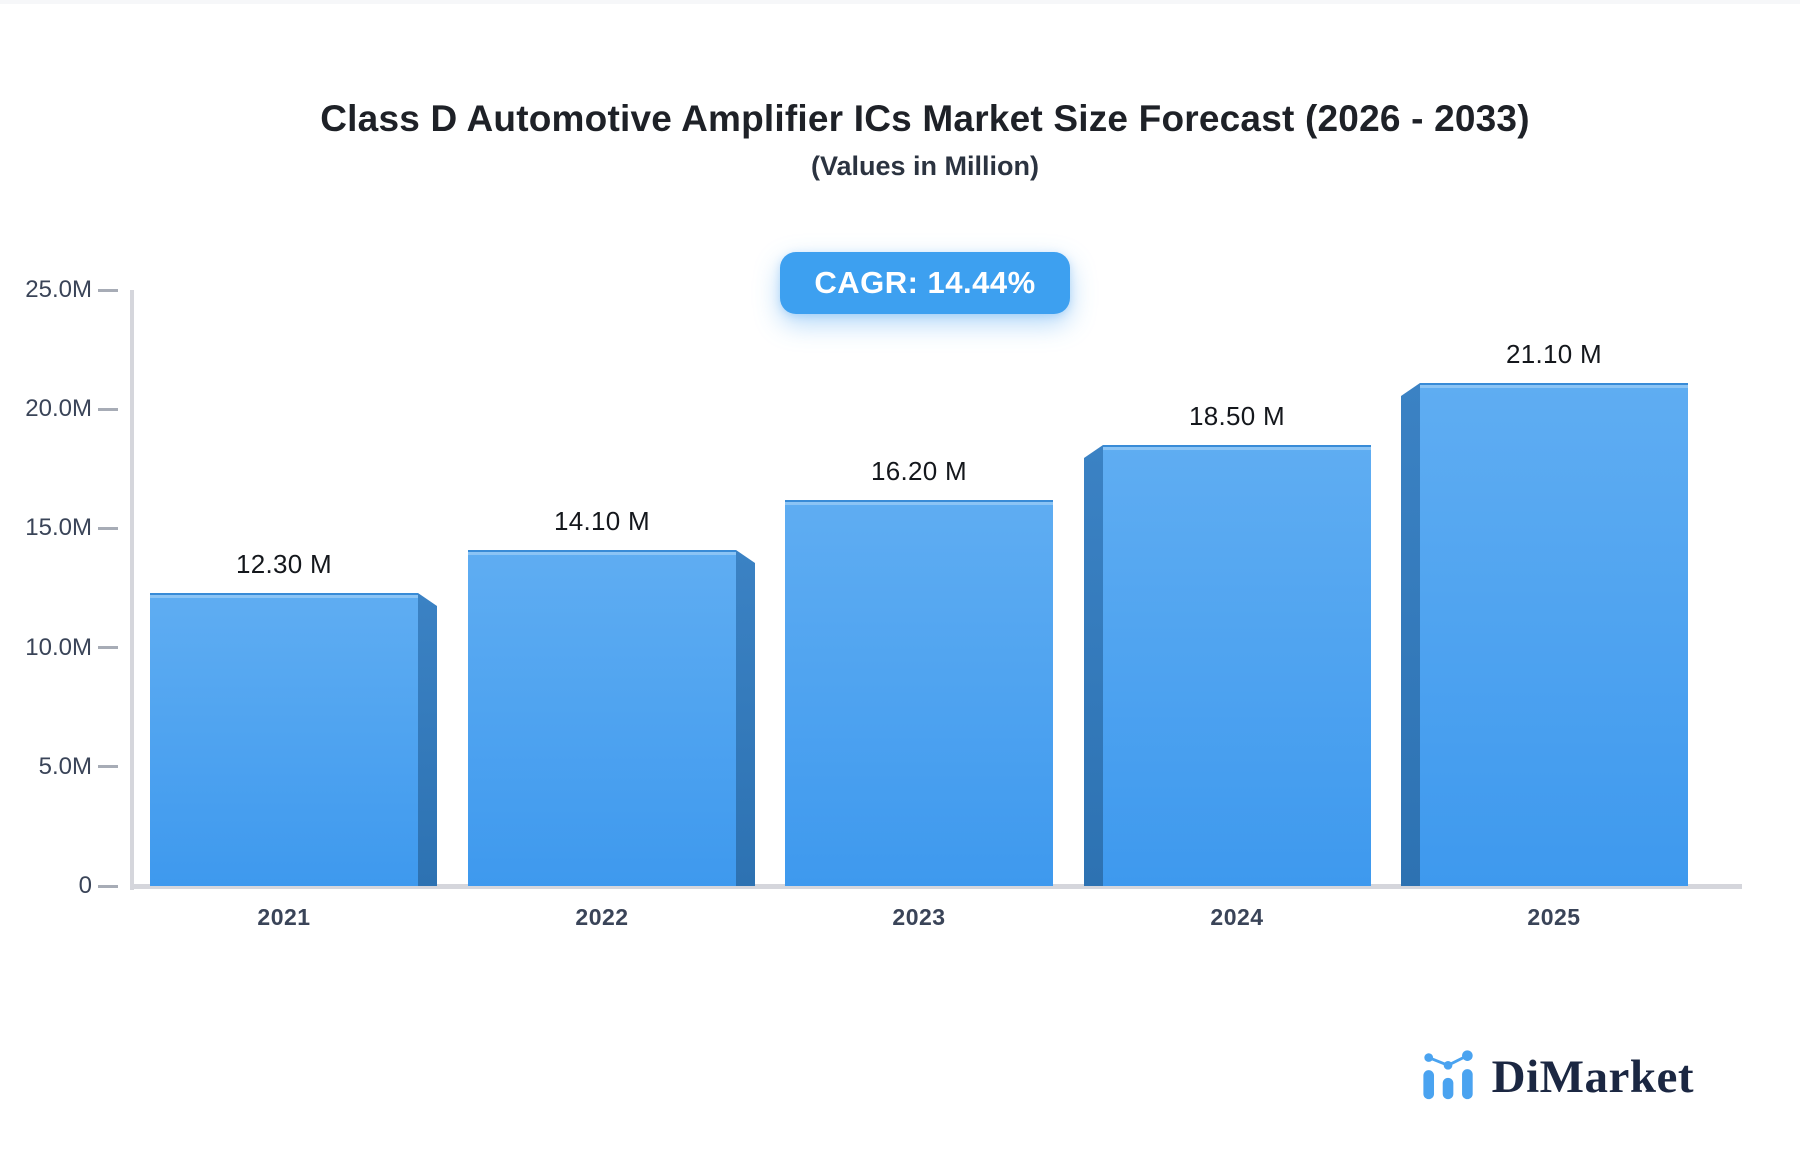  I want to click on cagr-badge: CAGR: 14.44%, so click(925, 283).